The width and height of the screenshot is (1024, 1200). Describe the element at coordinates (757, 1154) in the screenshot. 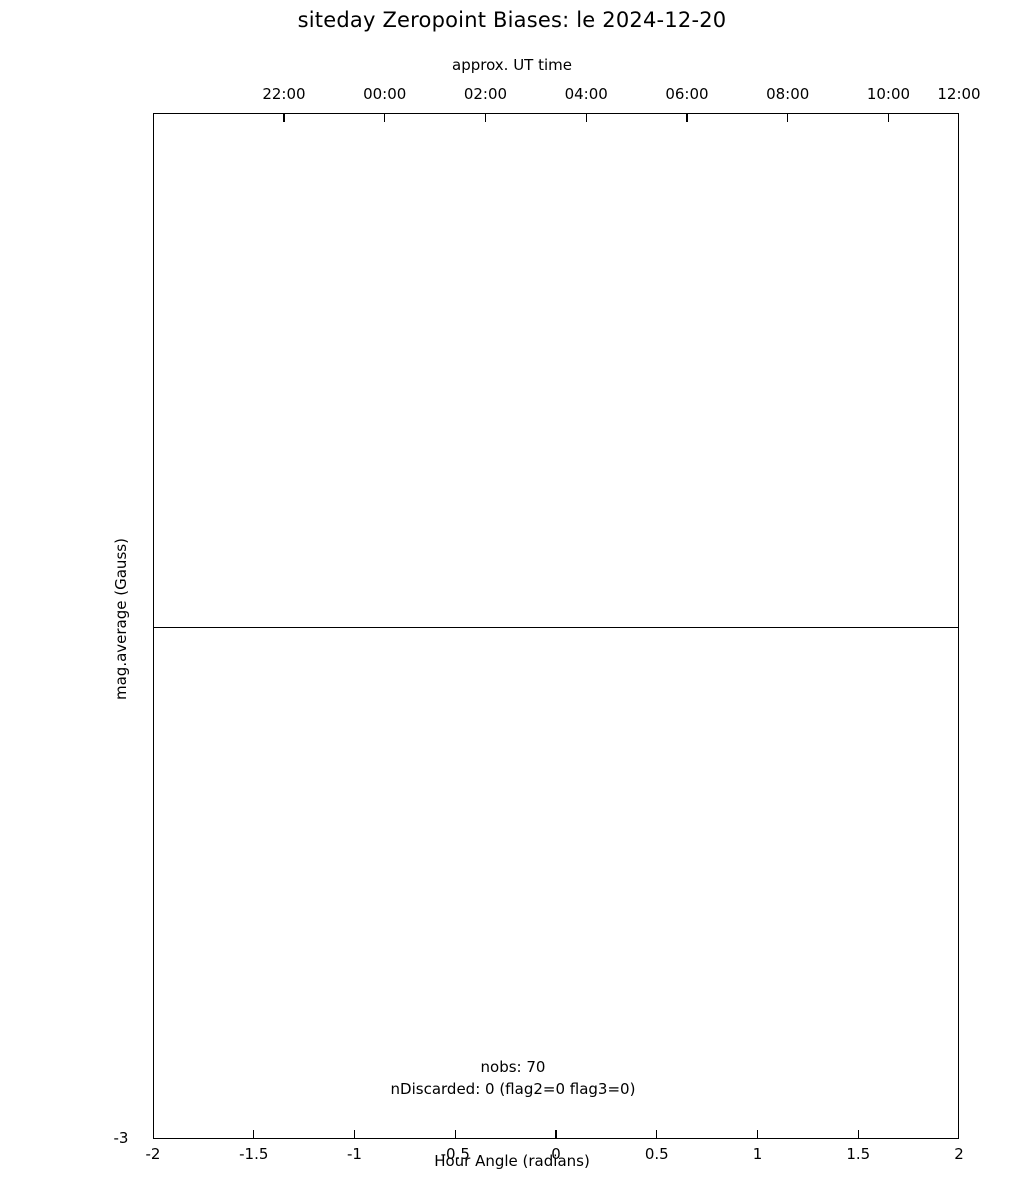

I see `x-tick-label: 1` at that location.